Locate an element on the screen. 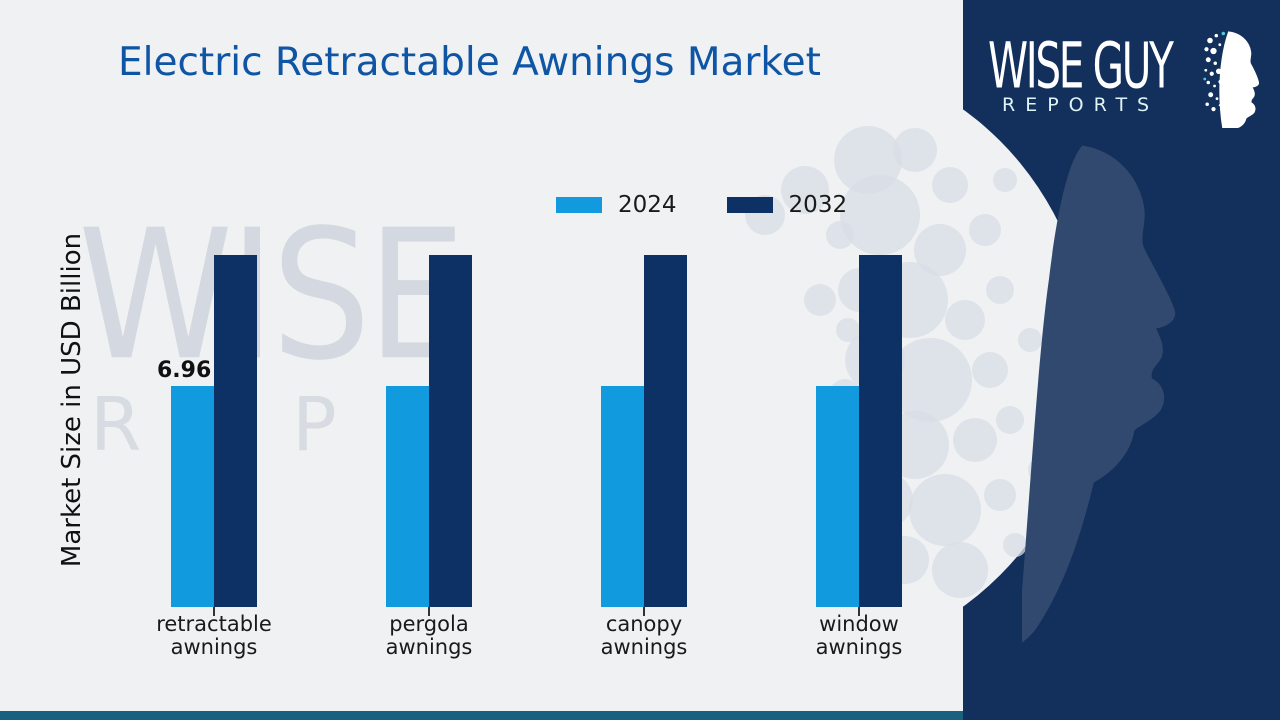 This screenshot has height=720, width=1280. chart-title: Electric Retractable Awnings Market is located at coordinates (469, 62).